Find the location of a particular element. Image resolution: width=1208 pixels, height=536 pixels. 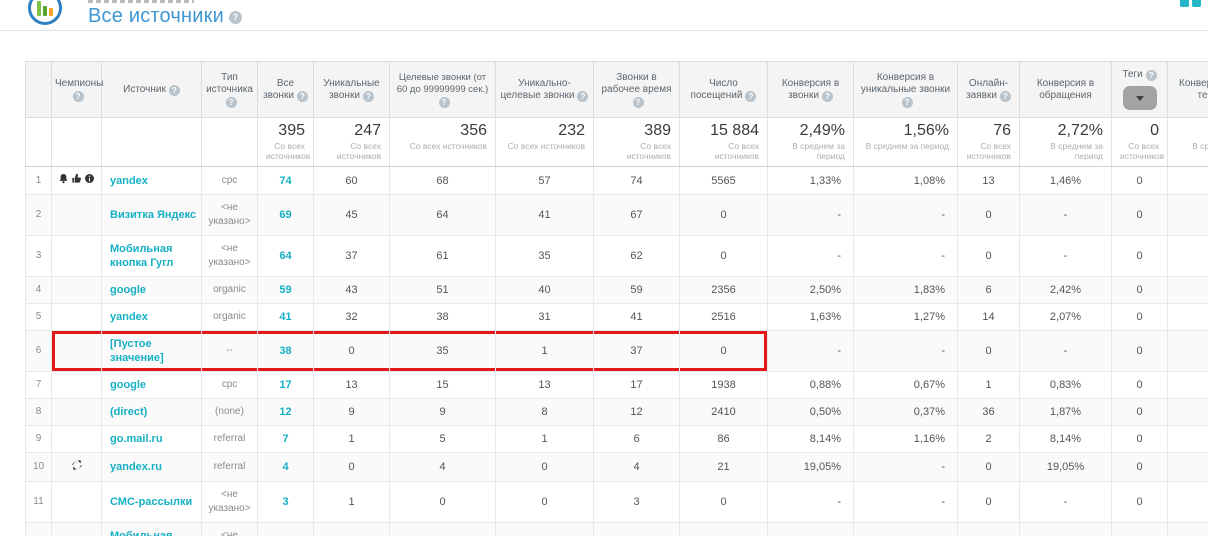

column-header-online_leads: Онлайн-заявки? is located at coordinates (988, 89).